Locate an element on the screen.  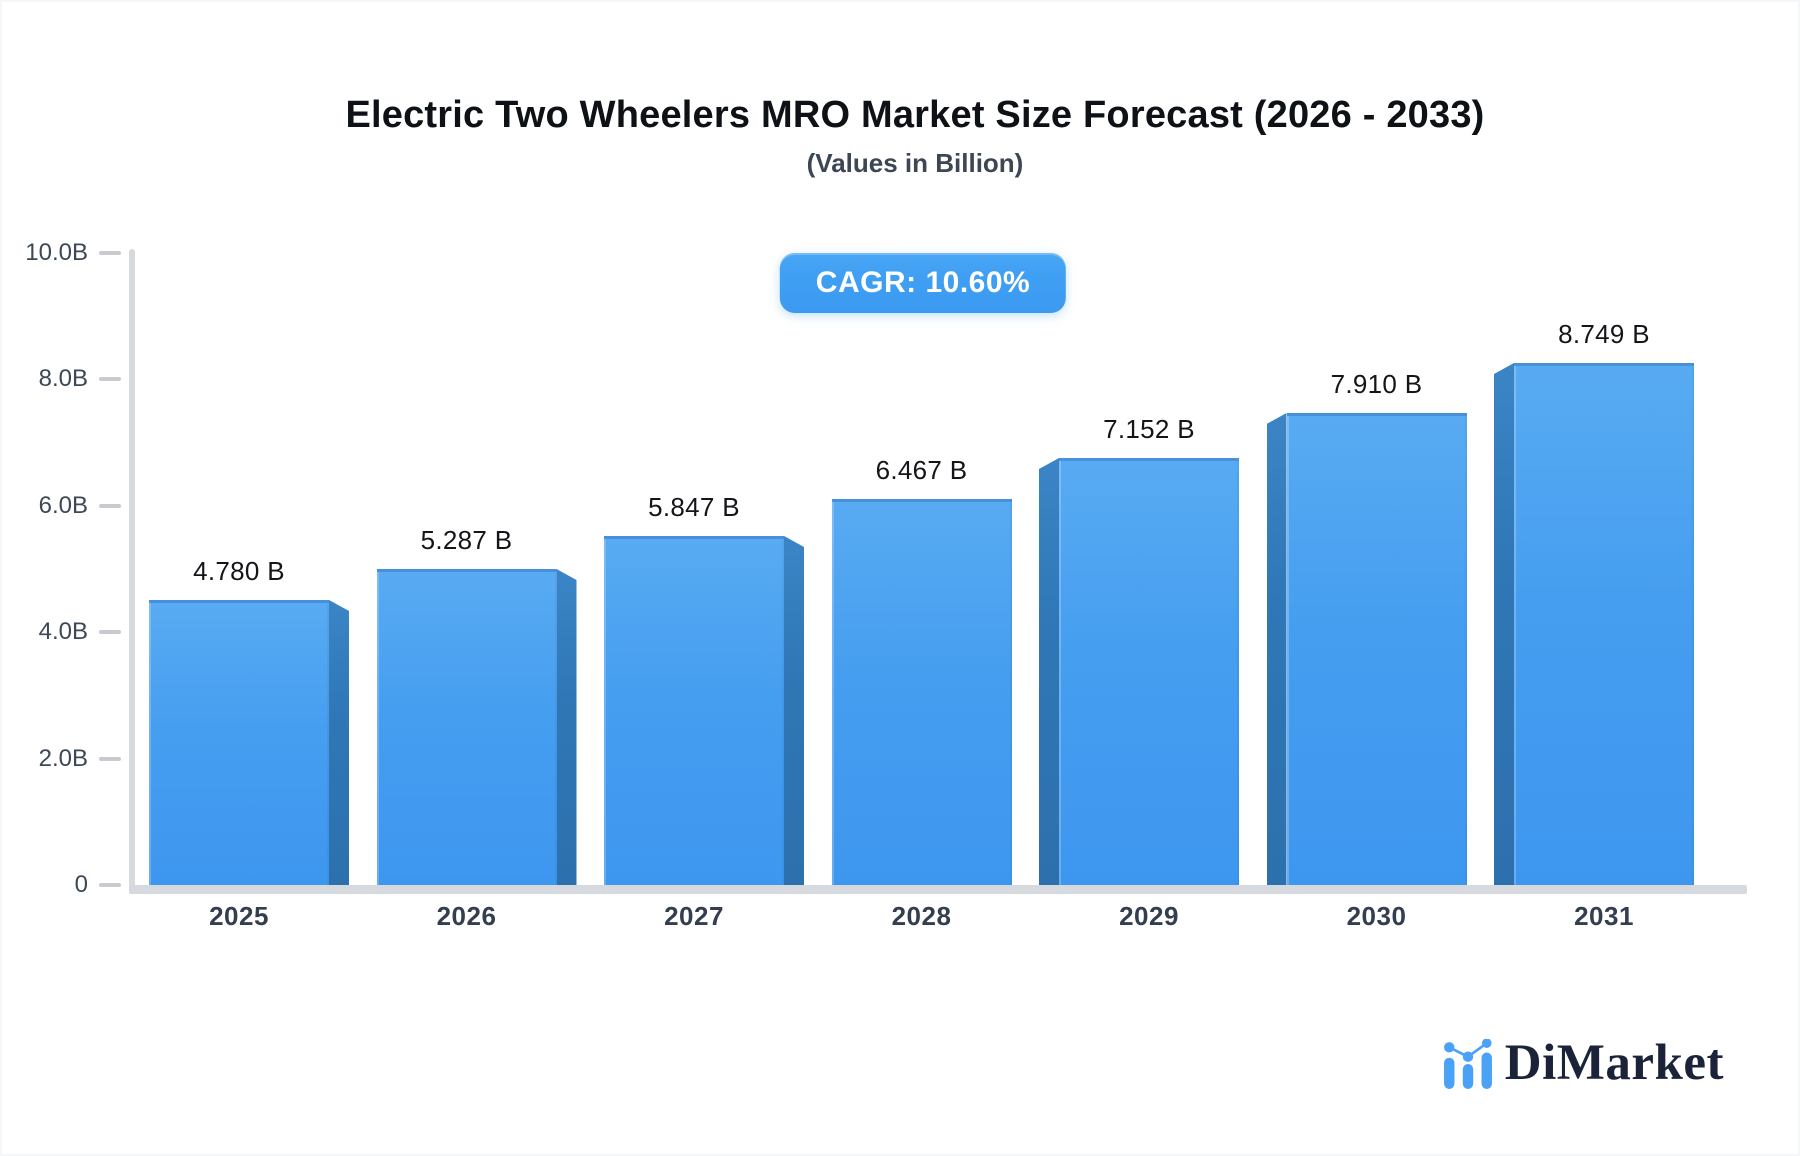
bar-side-2026 is located at coordinates (566, 727).